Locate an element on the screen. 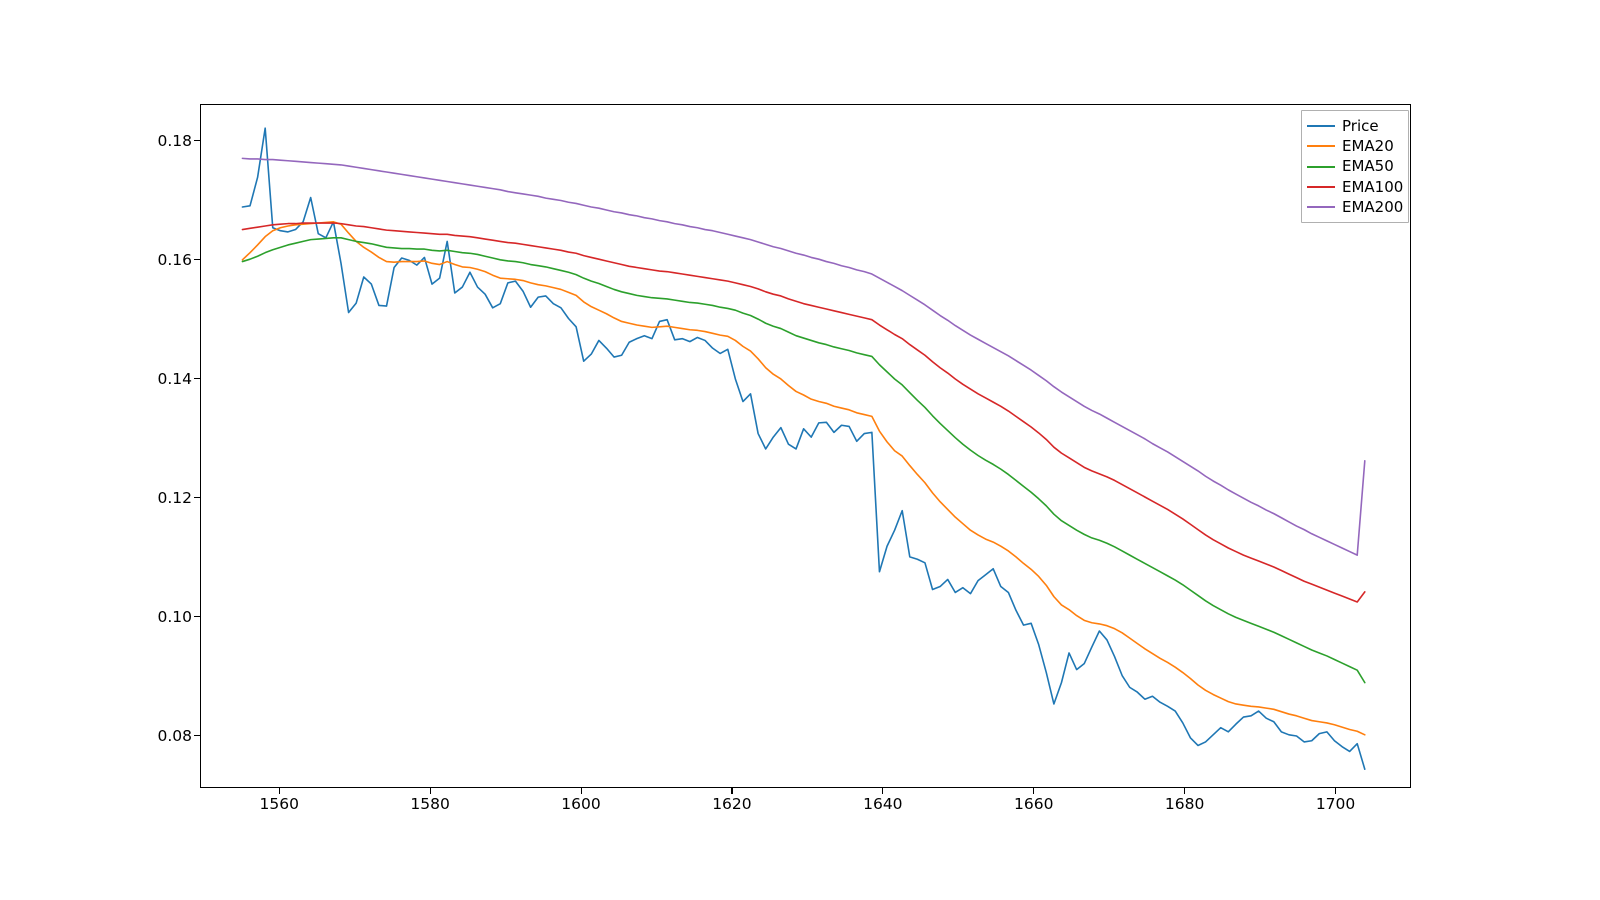  legend-label: EMA200 is located at coordinates (1373, 206).